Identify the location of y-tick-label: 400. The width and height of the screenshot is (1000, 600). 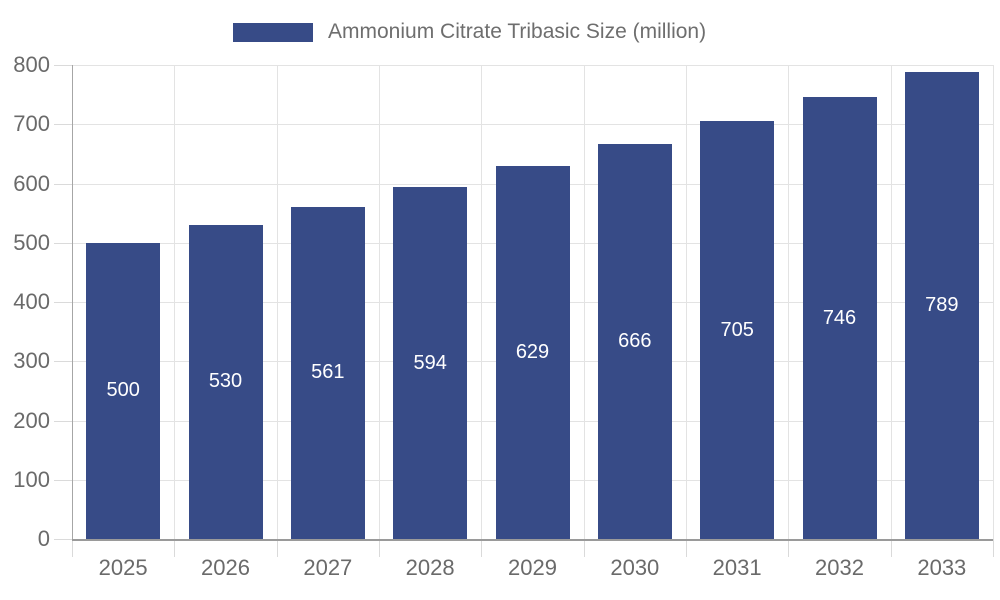
(31, 301).